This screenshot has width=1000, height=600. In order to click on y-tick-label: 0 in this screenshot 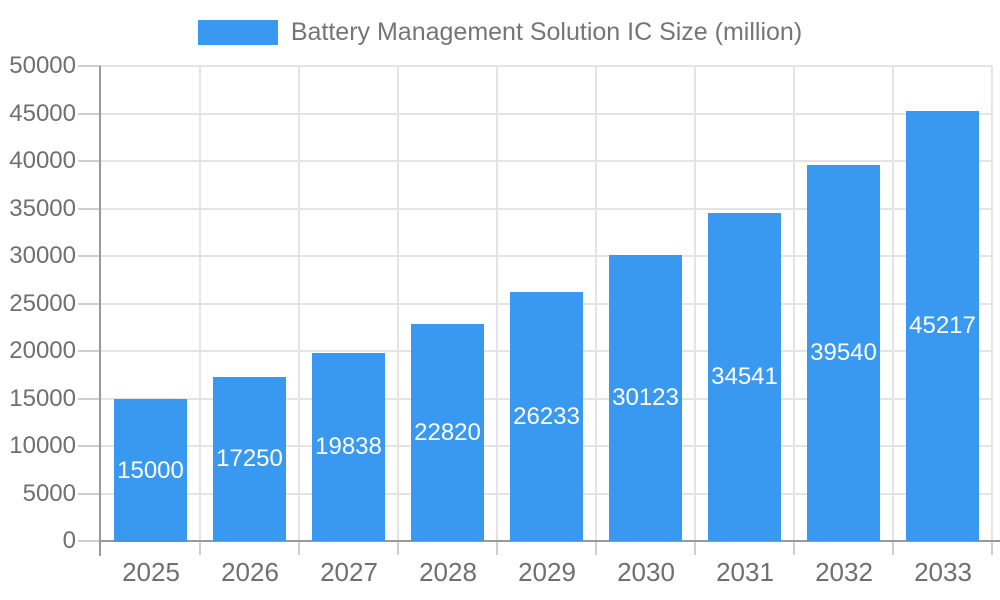, I will do `click(69, 540)`.